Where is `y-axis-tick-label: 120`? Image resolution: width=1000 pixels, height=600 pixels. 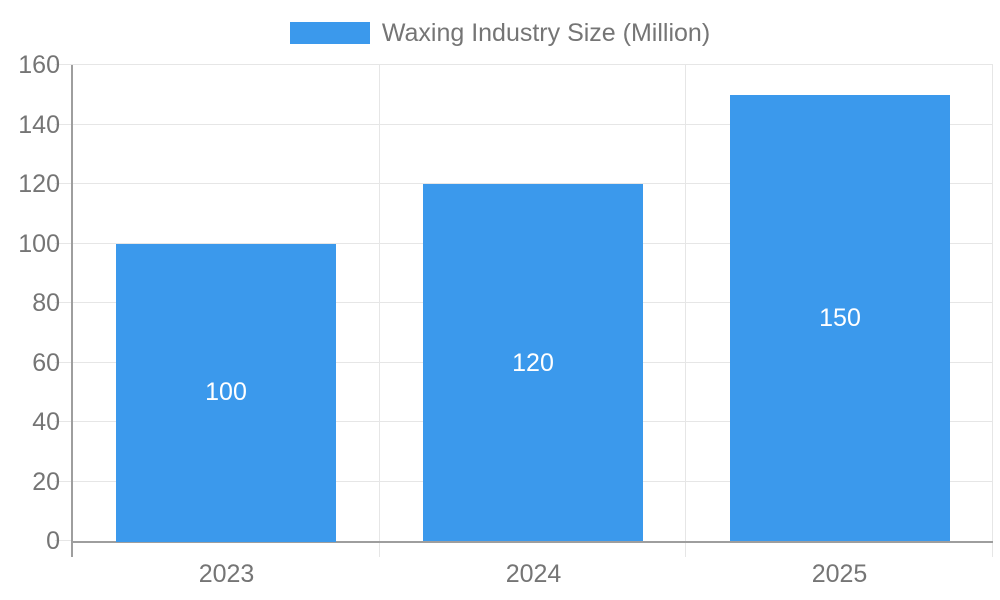 y-axis-tick-label: 120 is located at coordinates (39, 184).